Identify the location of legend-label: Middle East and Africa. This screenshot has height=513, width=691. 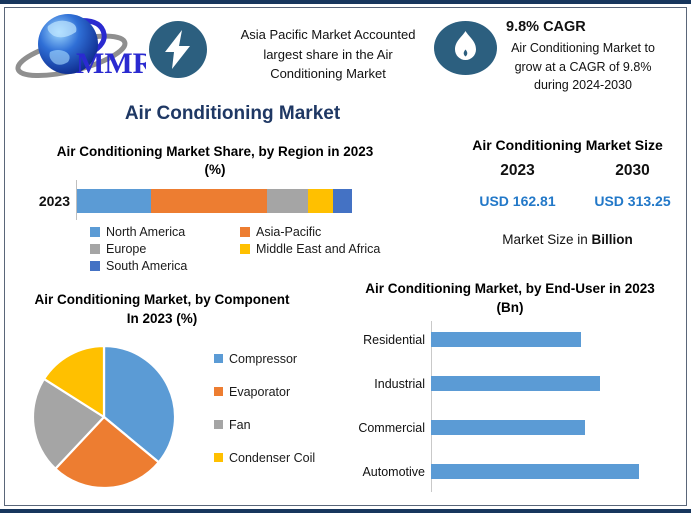
(318, 248).